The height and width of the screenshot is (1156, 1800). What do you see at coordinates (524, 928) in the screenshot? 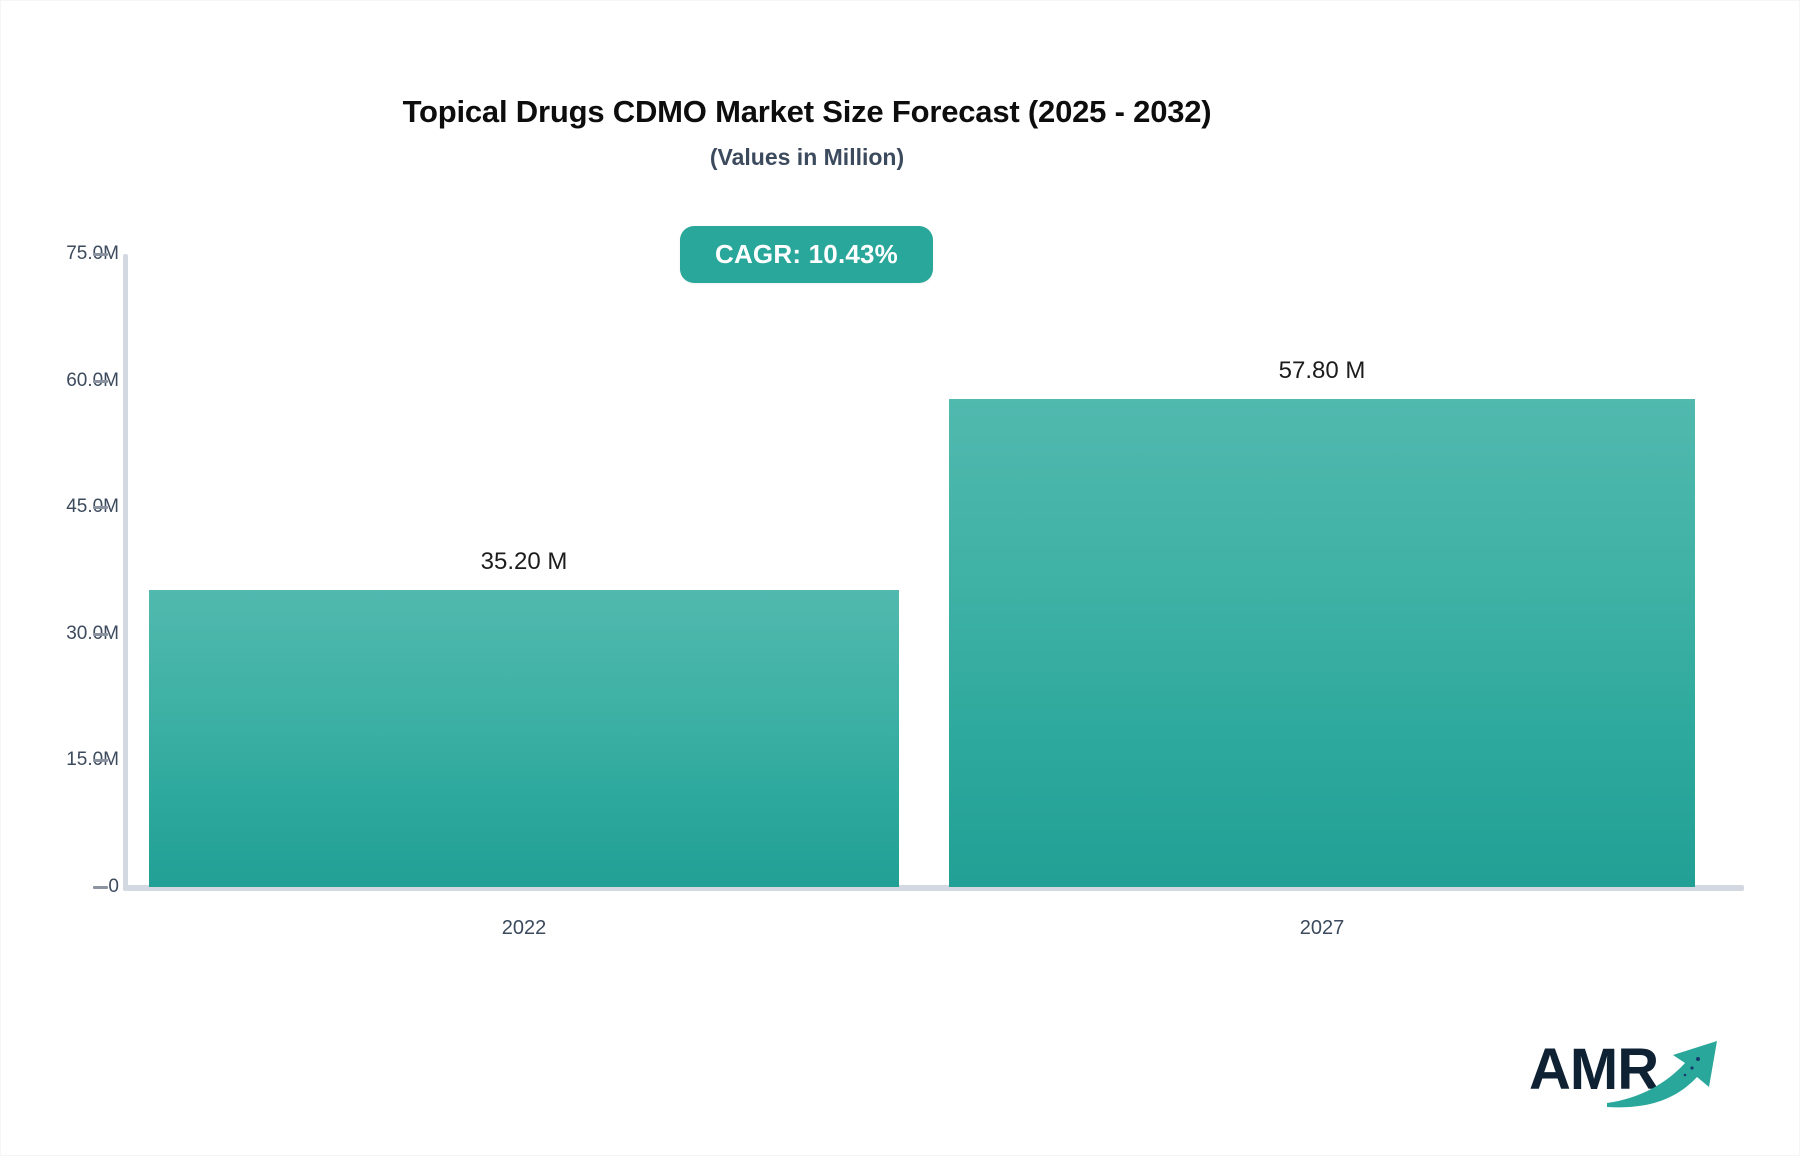
I see `x-axis-tick-label: 2022` at bounding box center [524, 928].